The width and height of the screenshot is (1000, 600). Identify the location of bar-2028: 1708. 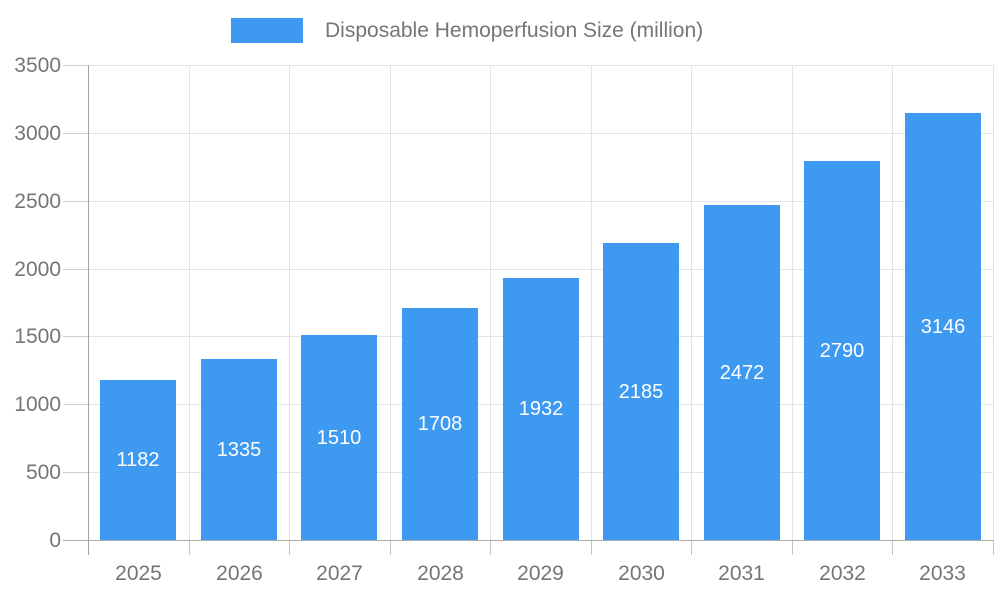
(440, 424).